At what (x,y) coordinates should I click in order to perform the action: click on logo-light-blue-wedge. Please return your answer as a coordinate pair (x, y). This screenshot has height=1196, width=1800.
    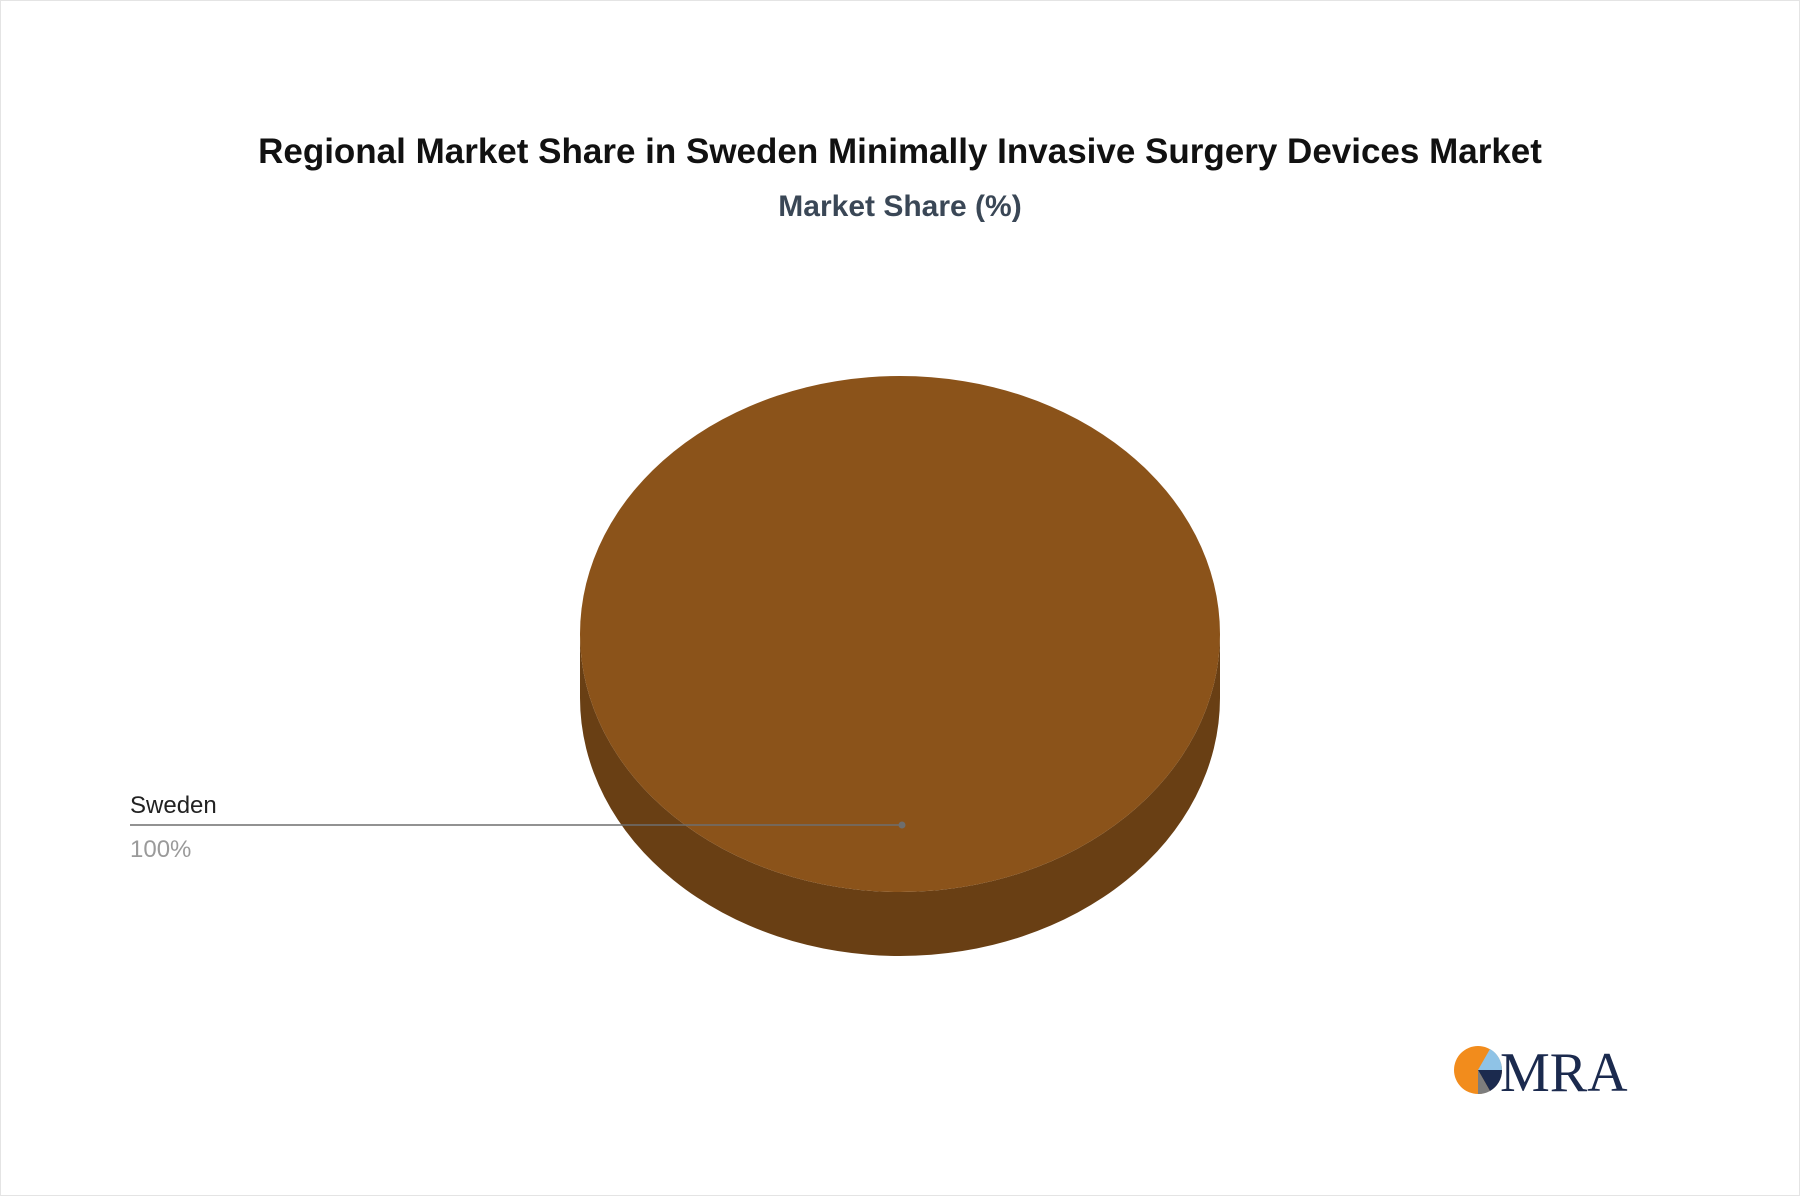
    Looking at the image, I should click on (1490, 1059).